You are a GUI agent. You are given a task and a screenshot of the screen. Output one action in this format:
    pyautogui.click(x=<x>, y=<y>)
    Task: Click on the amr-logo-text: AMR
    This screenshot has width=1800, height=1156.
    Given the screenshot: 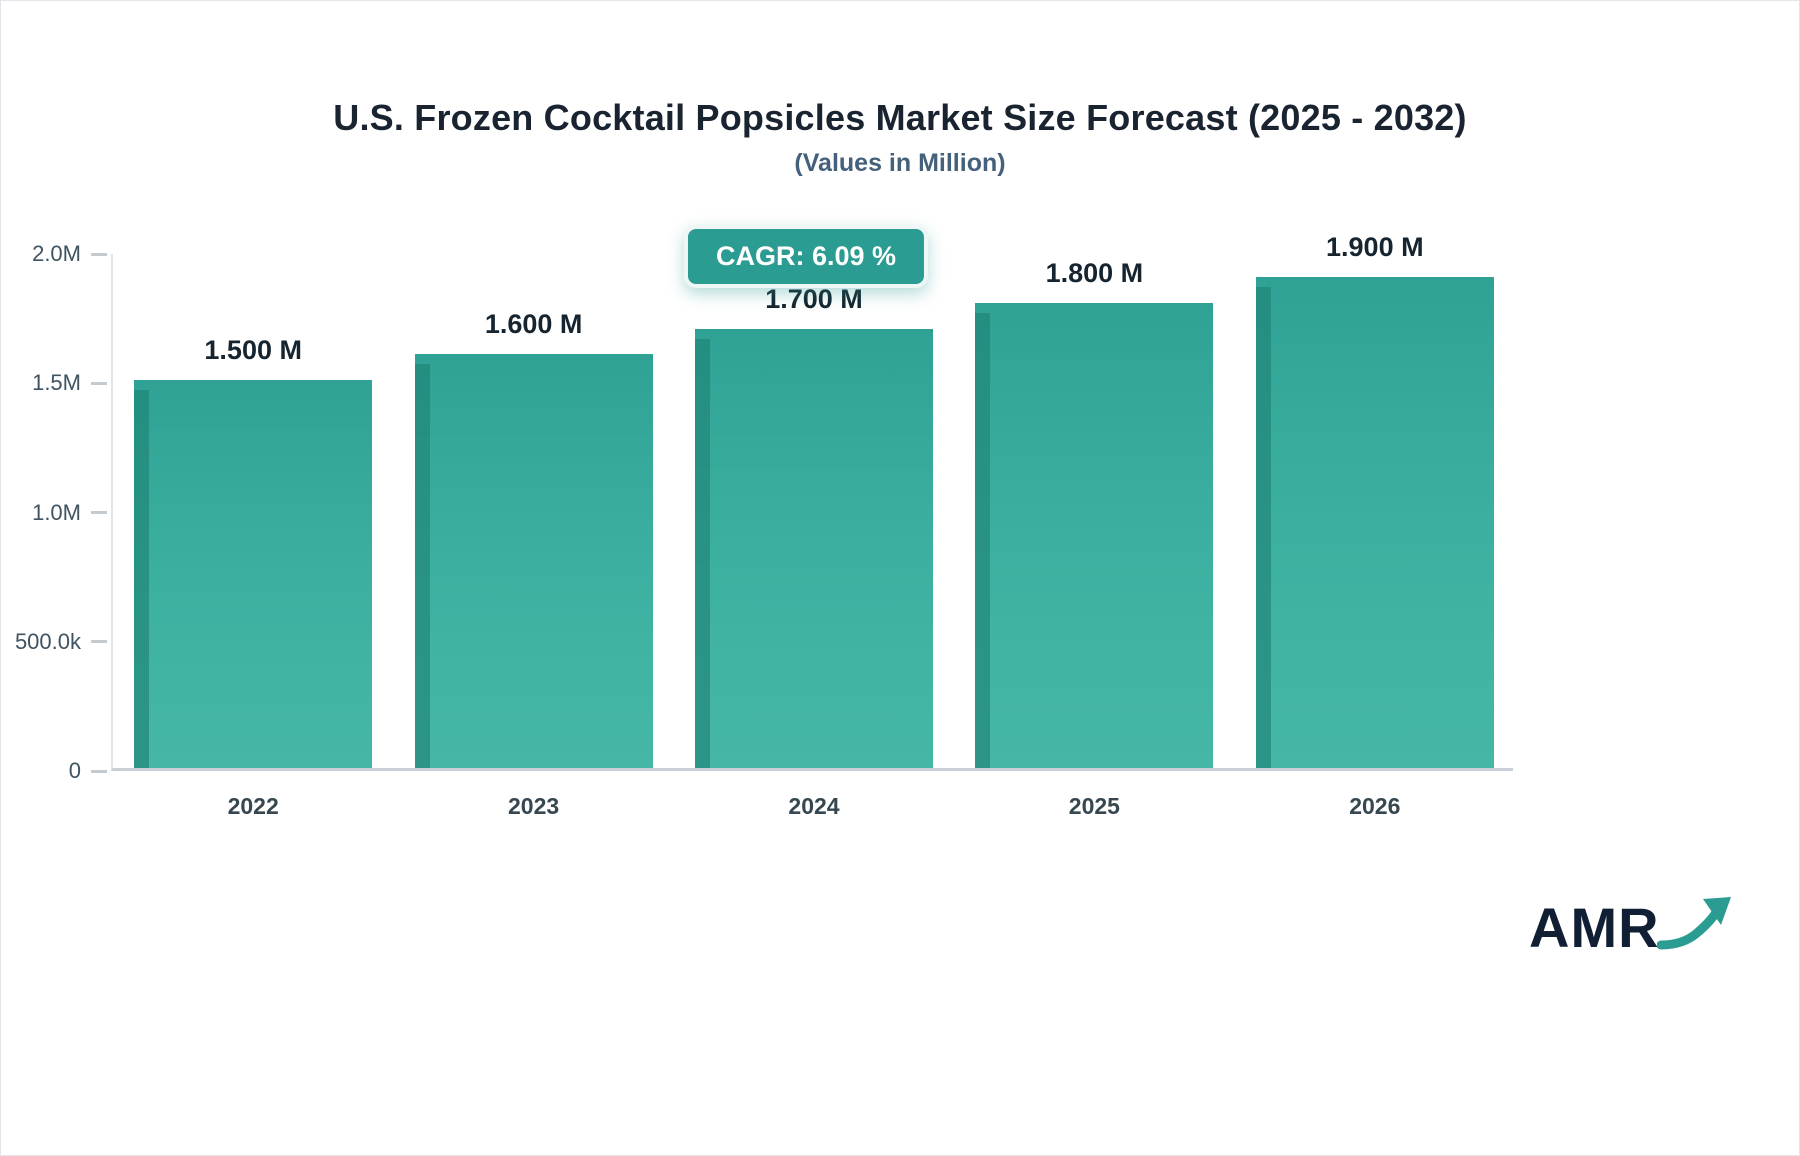 What is the action you would take?
    pyautogui.click(x=1594, y=927)
    